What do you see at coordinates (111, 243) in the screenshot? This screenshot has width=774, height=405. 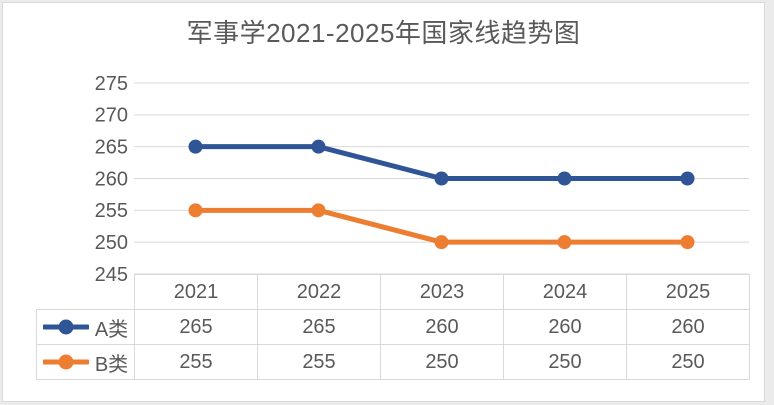 I see `y-axis-tick-label: 250` at bounding box center [111, 243].